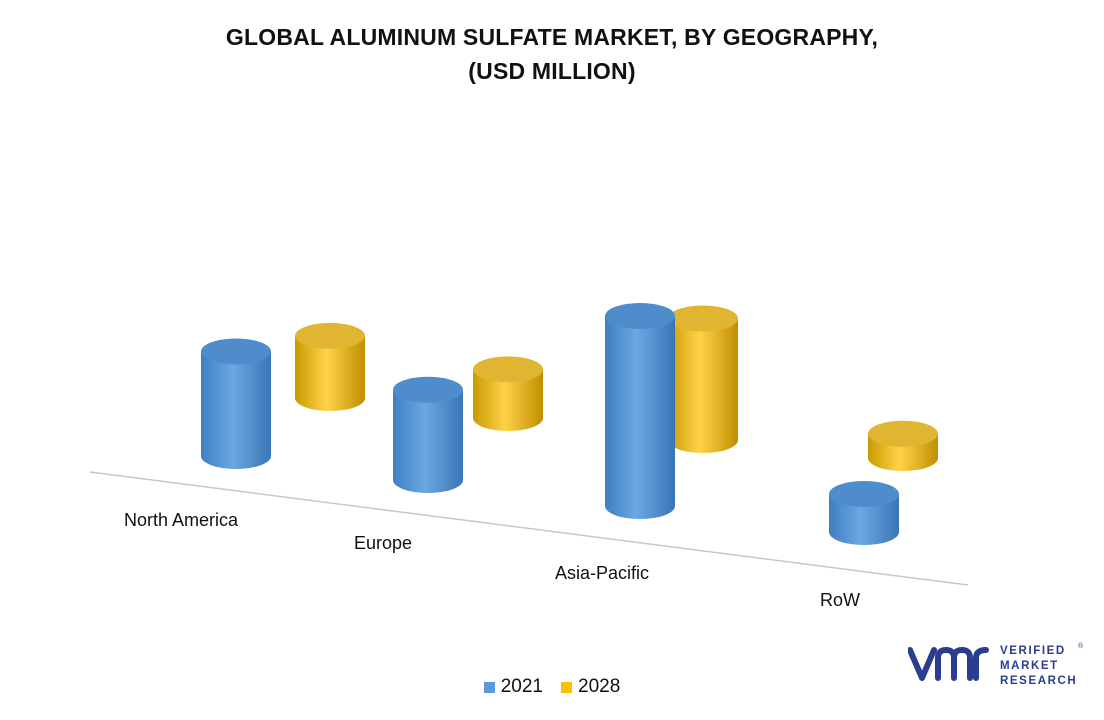  What do you see at coordinates (903, 433) in the screenshot?
I see `bar-2028-3-top` at bounding box center [903, 433].